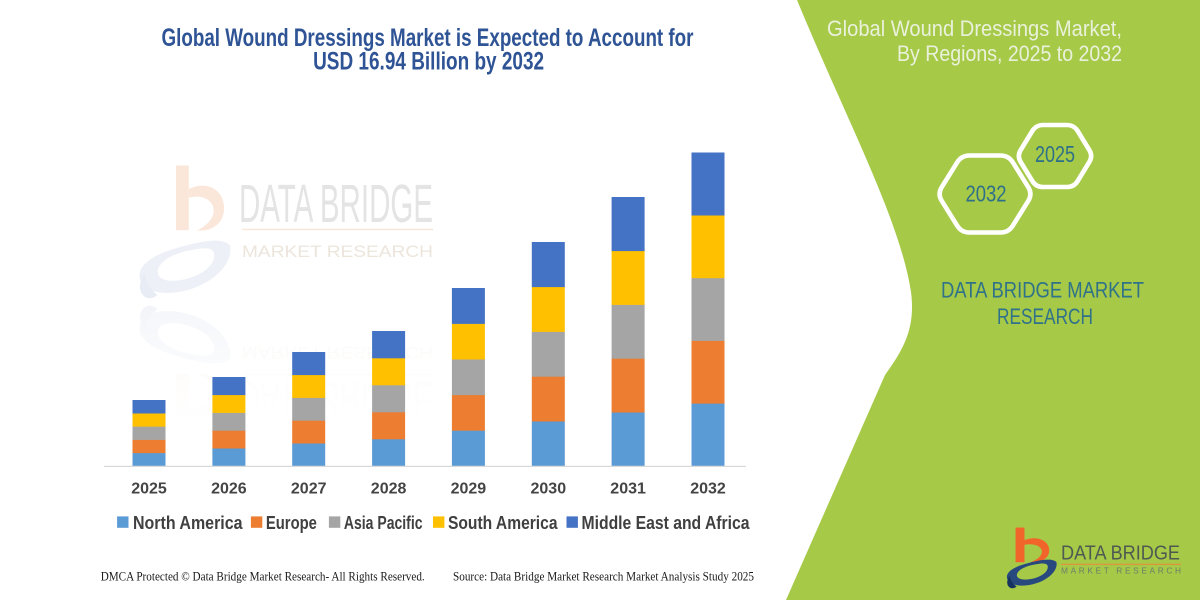  What do you see at coordinates (309, 488) in the screenshot?
I see `svg-text: 2027` at bounding box center [309, 488].